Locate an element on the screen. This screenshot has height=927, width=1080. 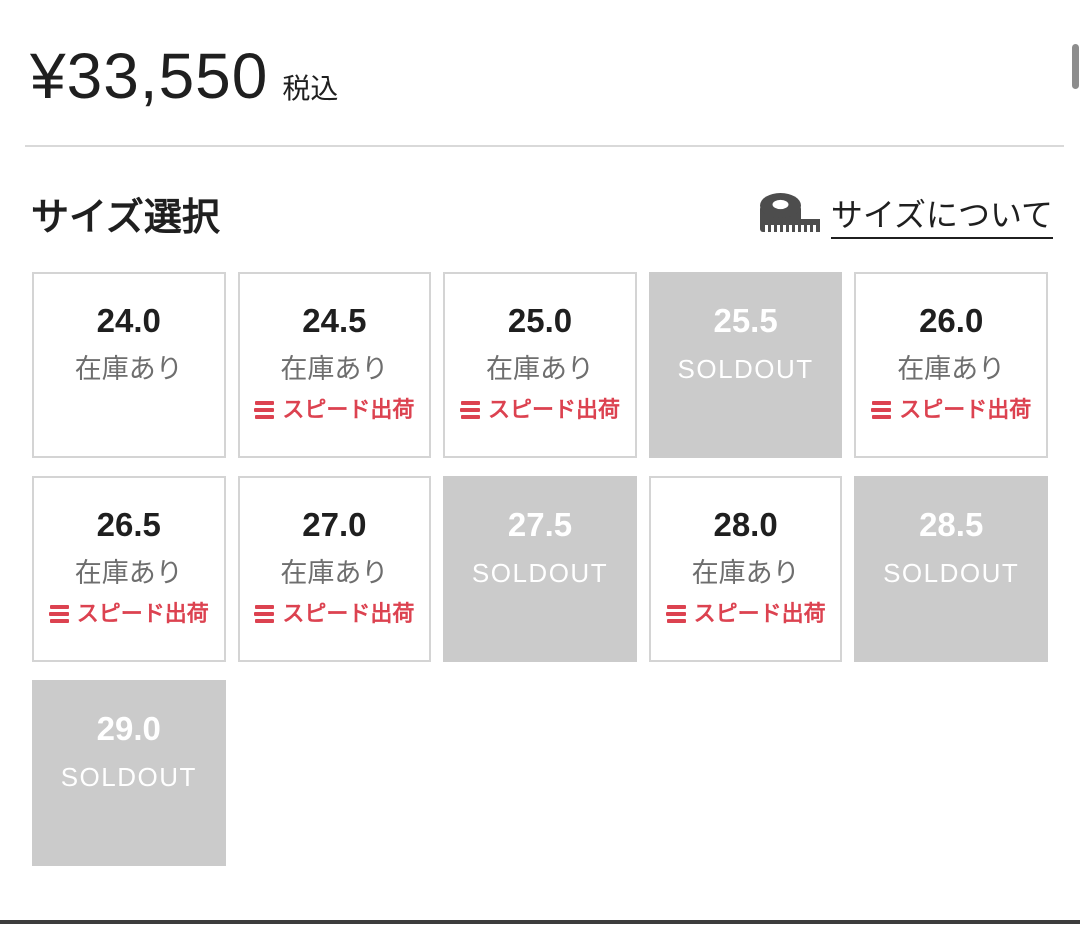
tape-measure-icon is located at coordinates (788, 218).